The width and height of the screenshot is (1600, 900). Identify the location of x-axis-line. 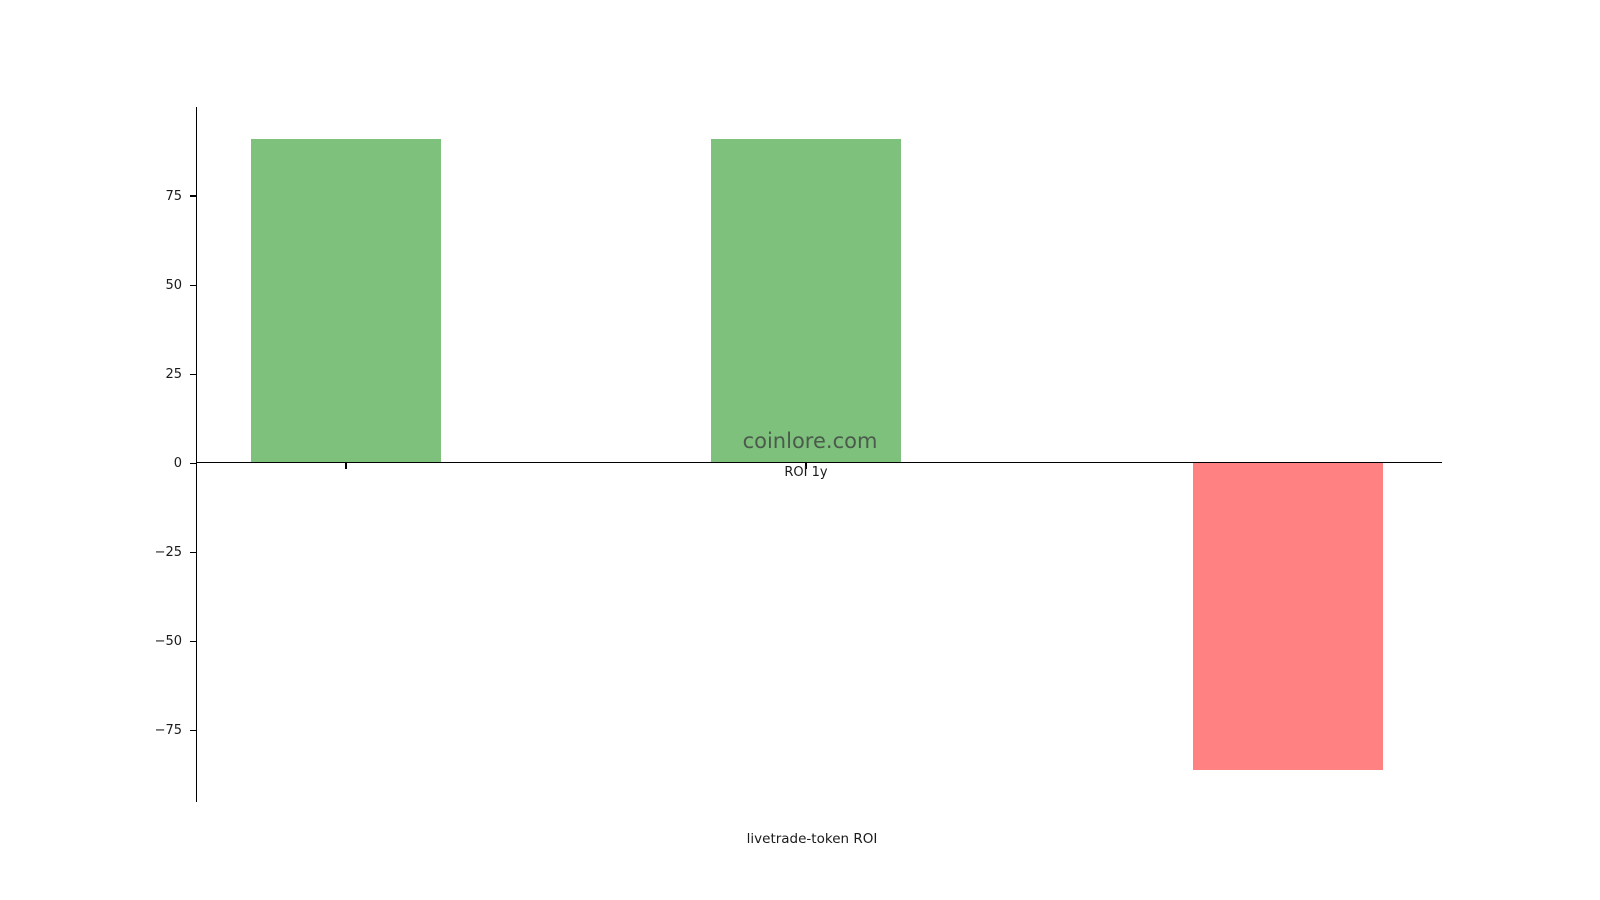
(819, 463).